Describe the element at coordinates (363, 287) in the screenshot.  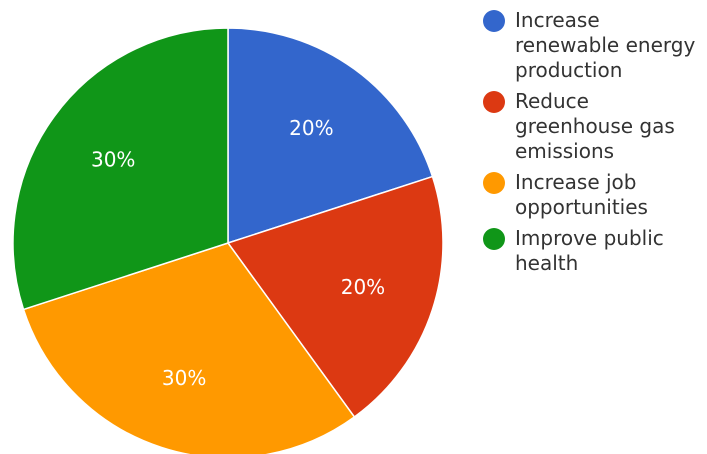
I see `pie-slice-label-2: 20%` at that location.